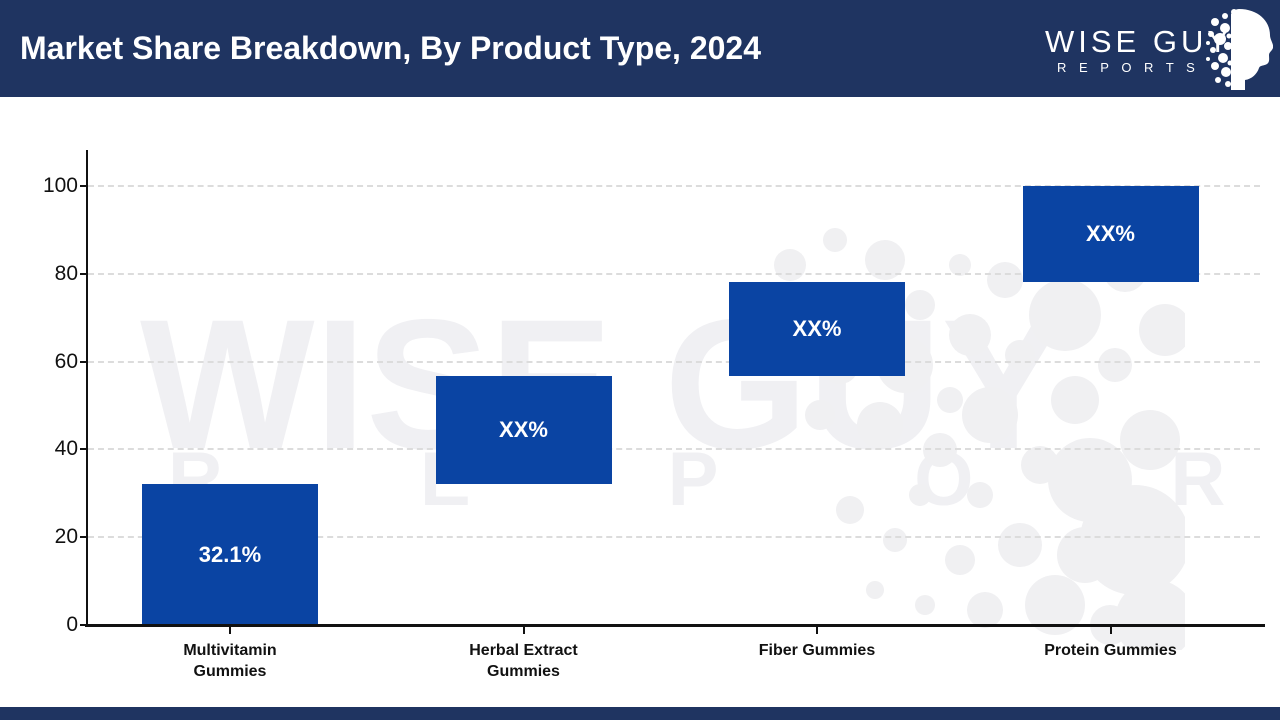 This screenshot has height=720, width=1280. I want to click on x-category-line: Herbal Extract, so click(523, 650).